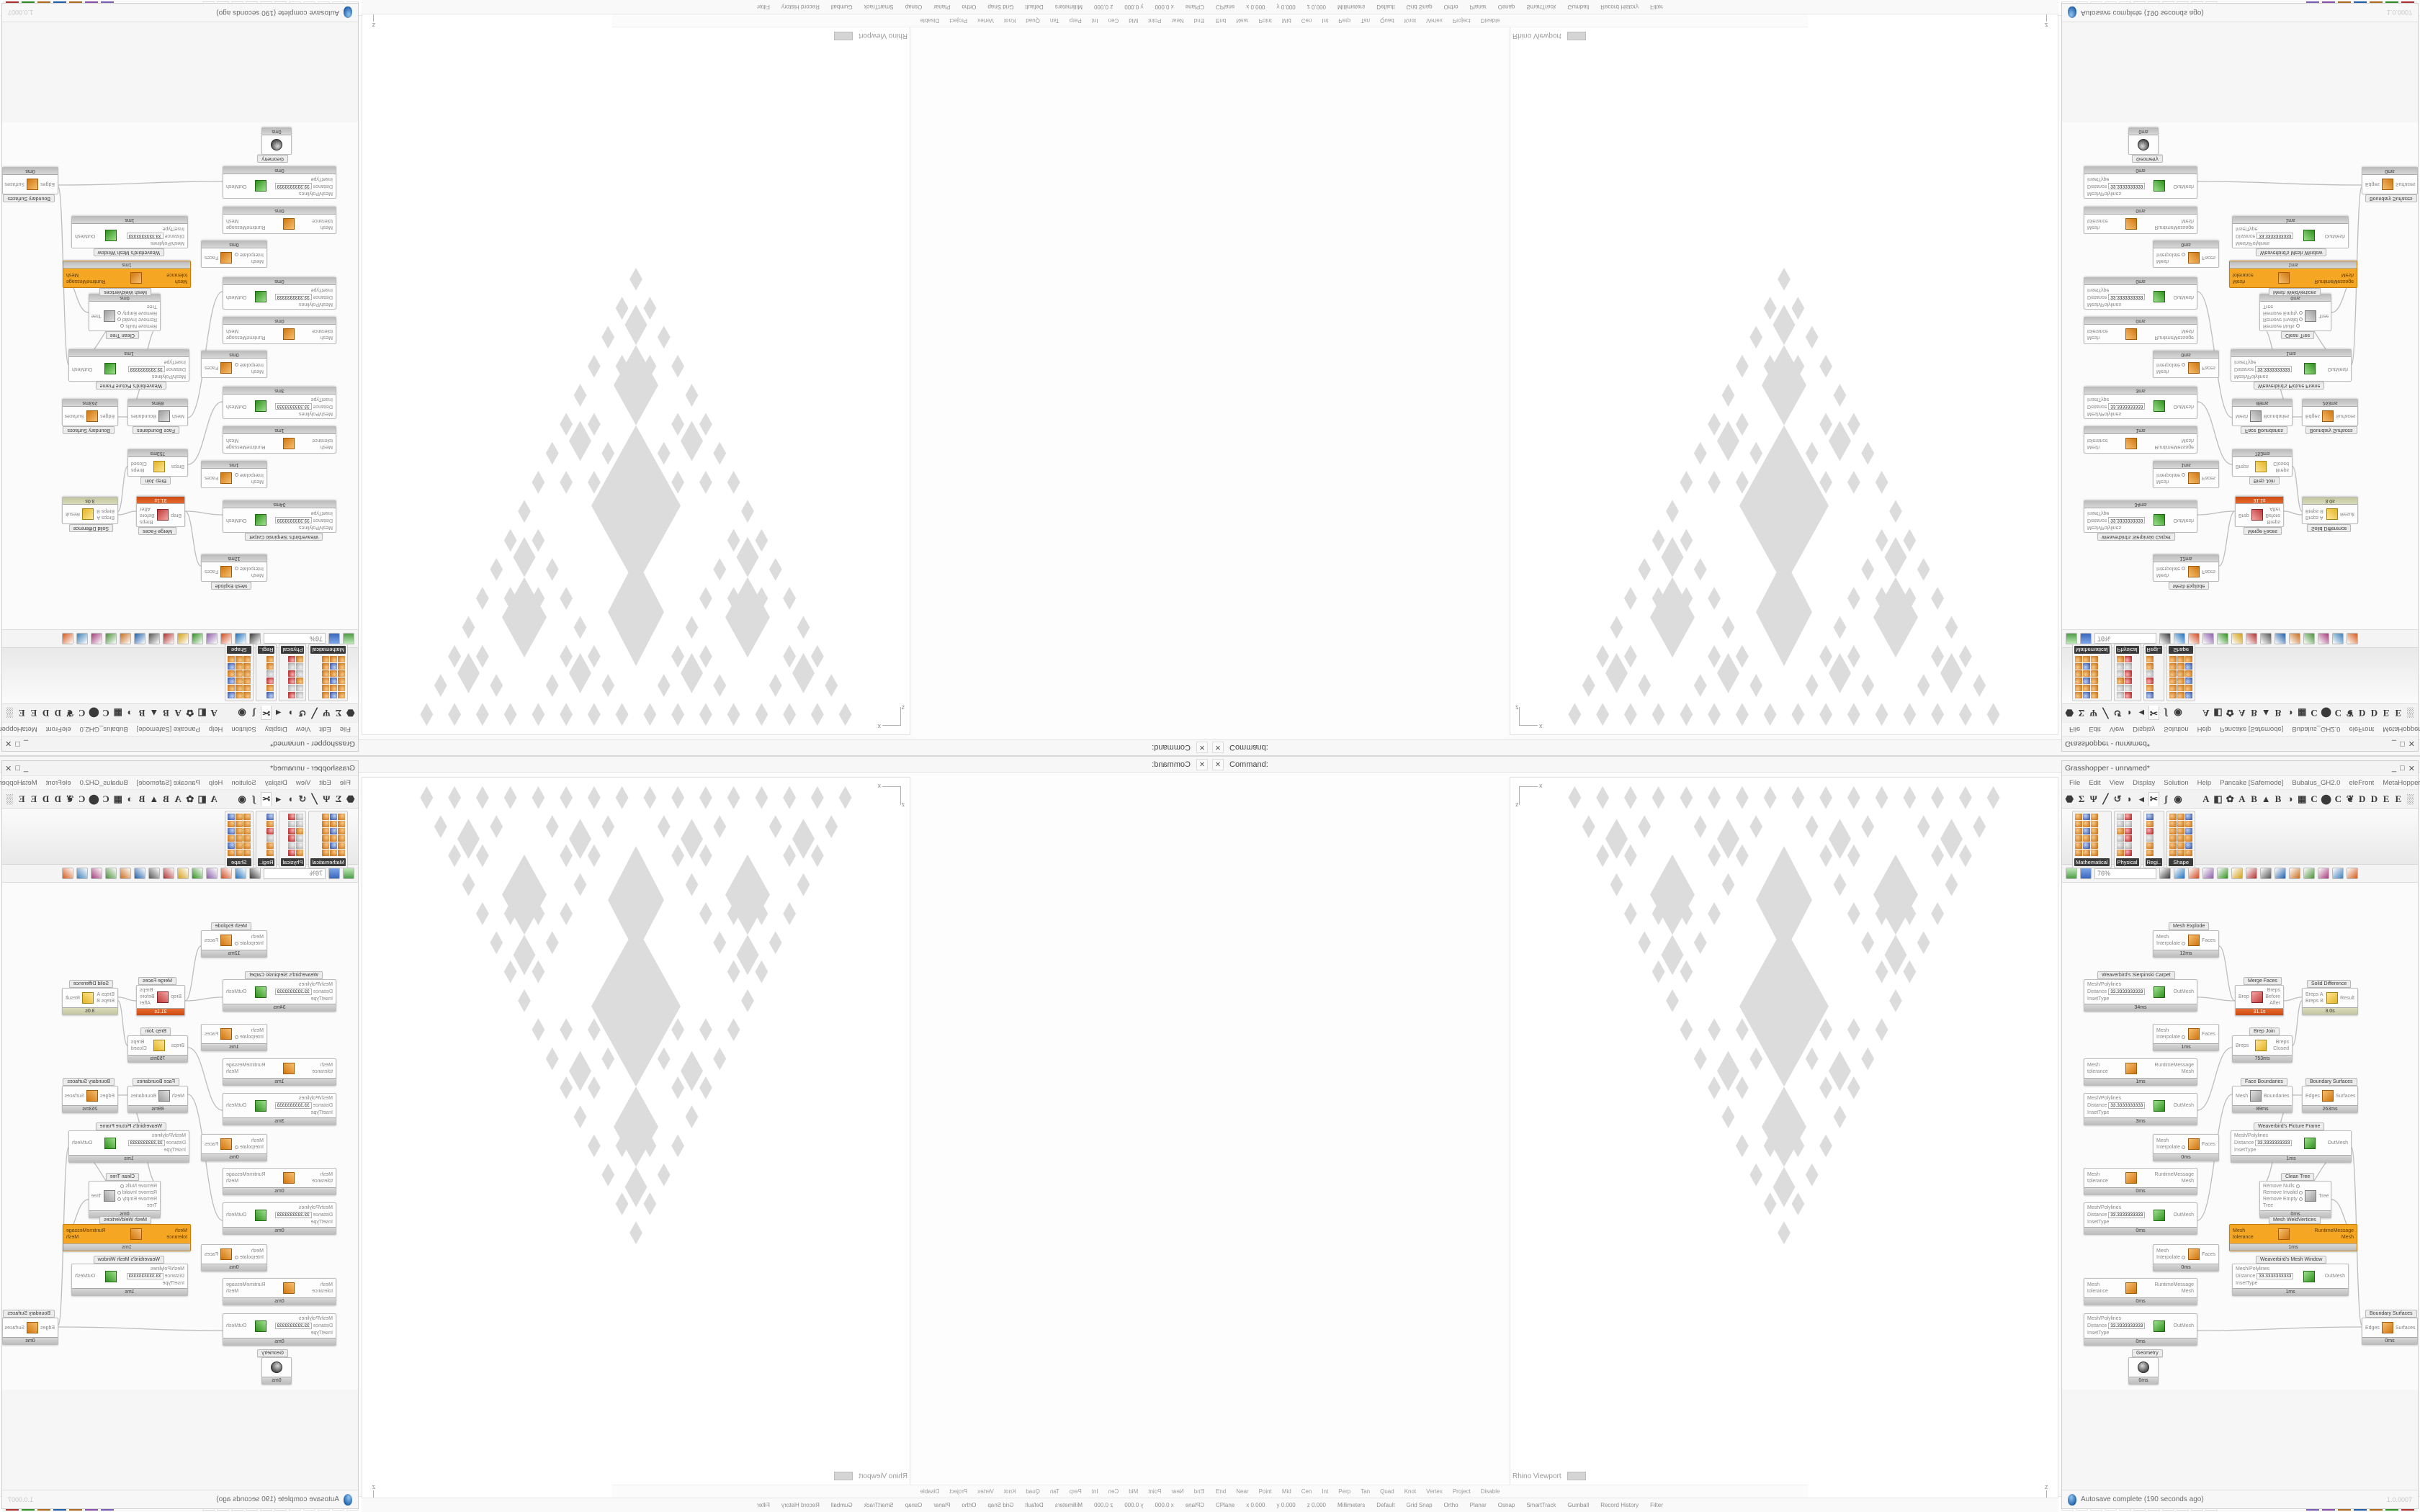 This screenshot has width=2420, height=1512. Describe the element at coordinates (1009, 1491) in the screenshot. I see `osnap-knot: Knot` at that location.